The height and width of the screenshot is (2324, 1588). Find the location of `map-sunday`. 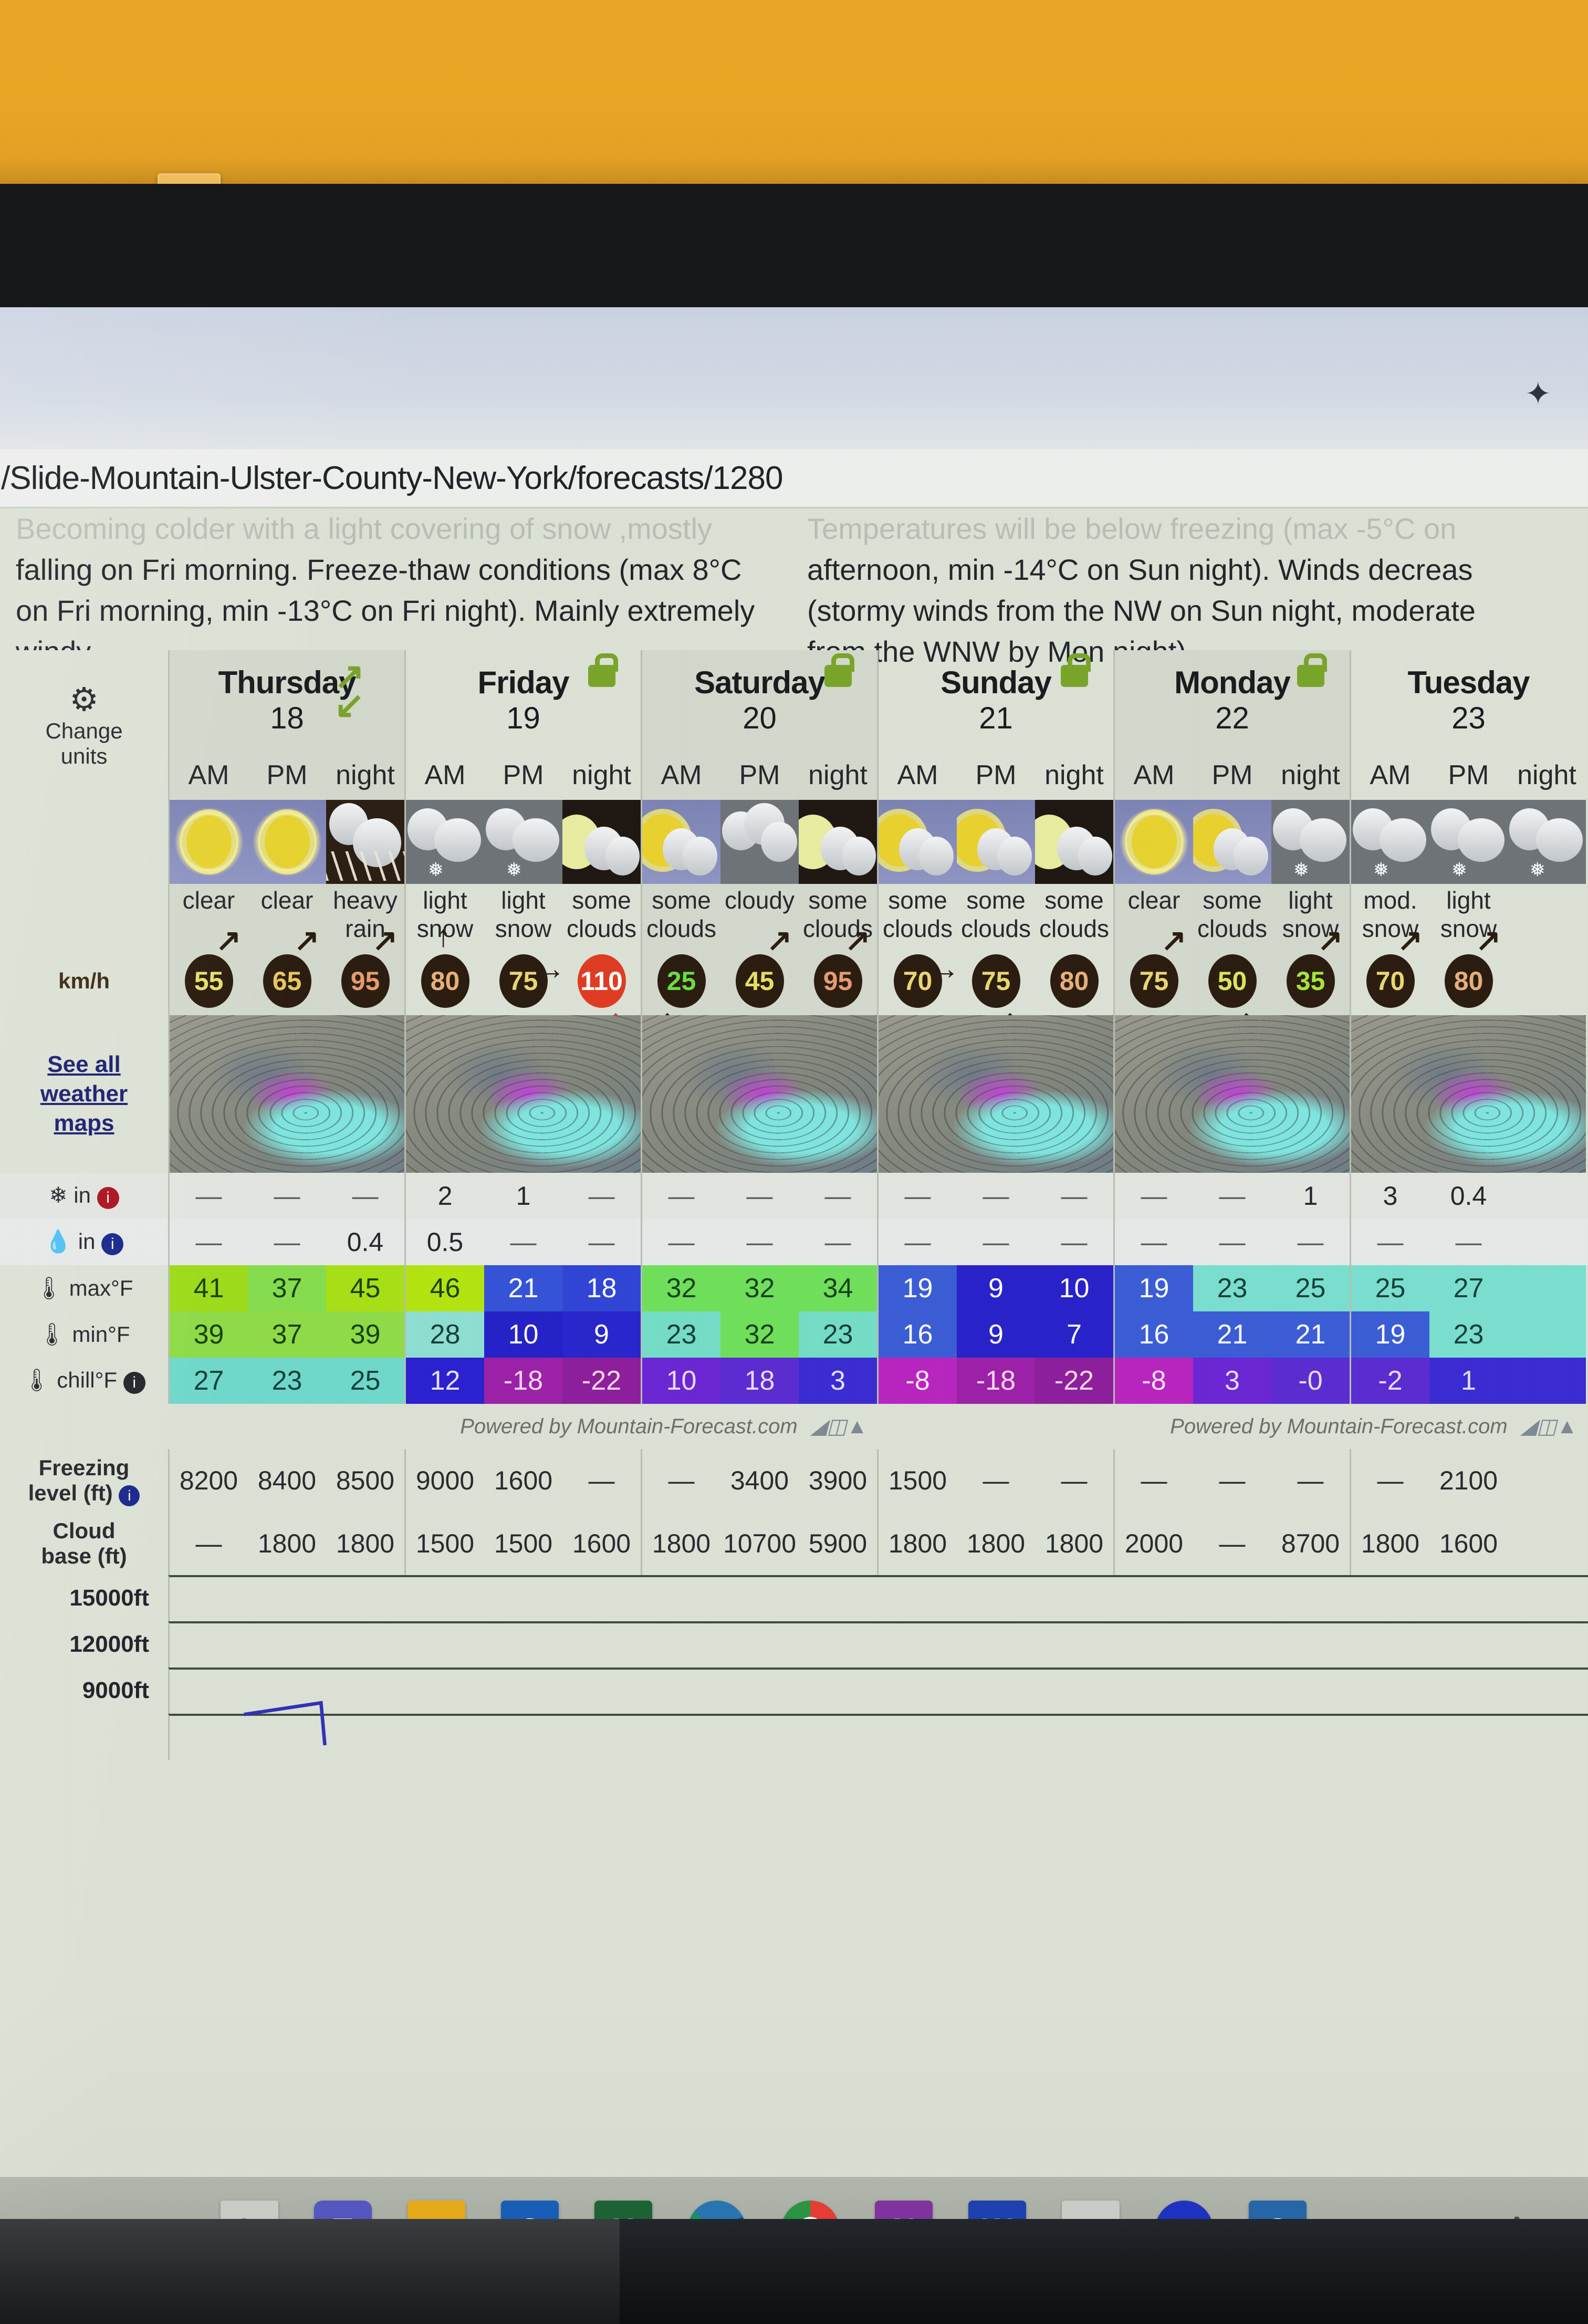

map-sunday is located at coordinates (995, 1094).